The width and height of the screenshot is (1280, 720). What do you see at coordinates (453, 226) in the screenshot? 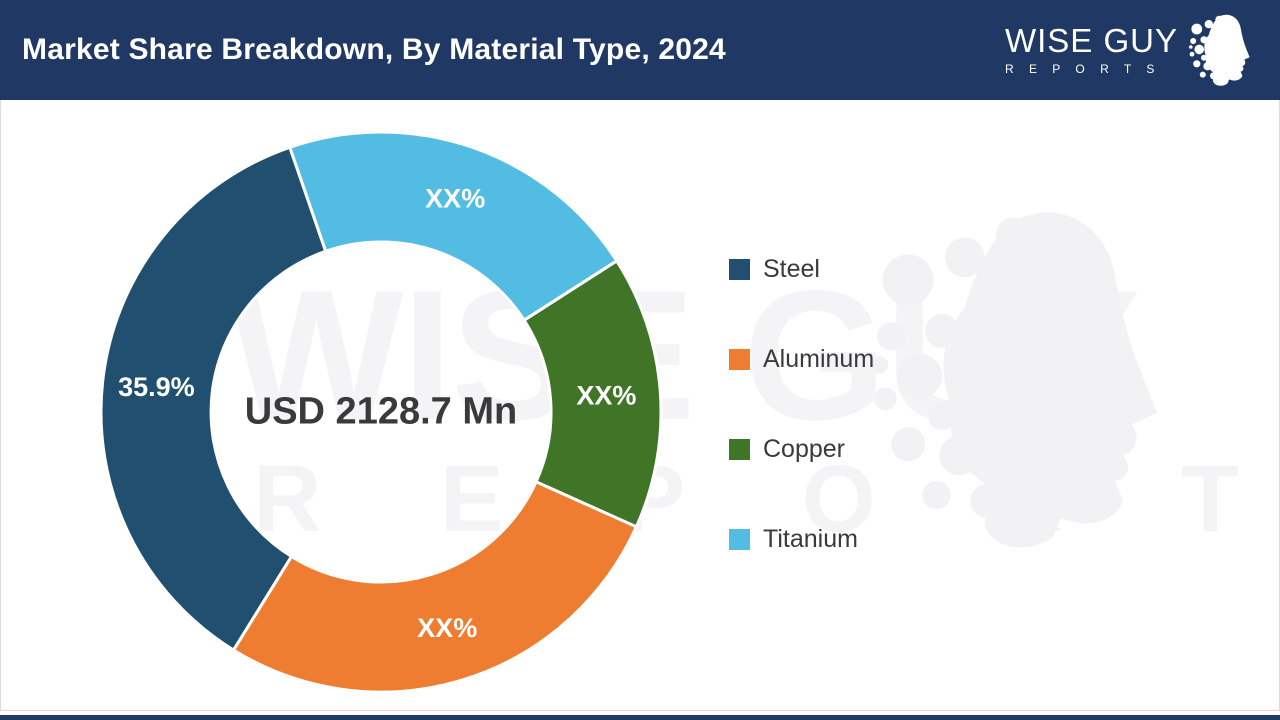
I see `slice-titanium` at bounding box center [453, 226].